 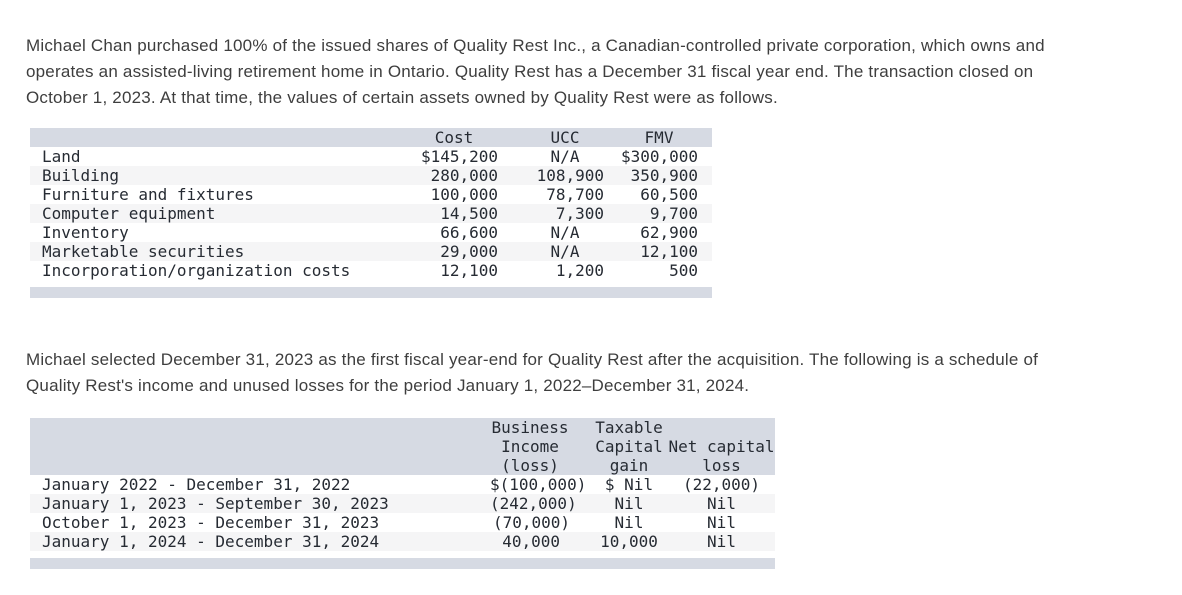 I want to click on table-row: Business Taxable, so click(x=402, y=427).